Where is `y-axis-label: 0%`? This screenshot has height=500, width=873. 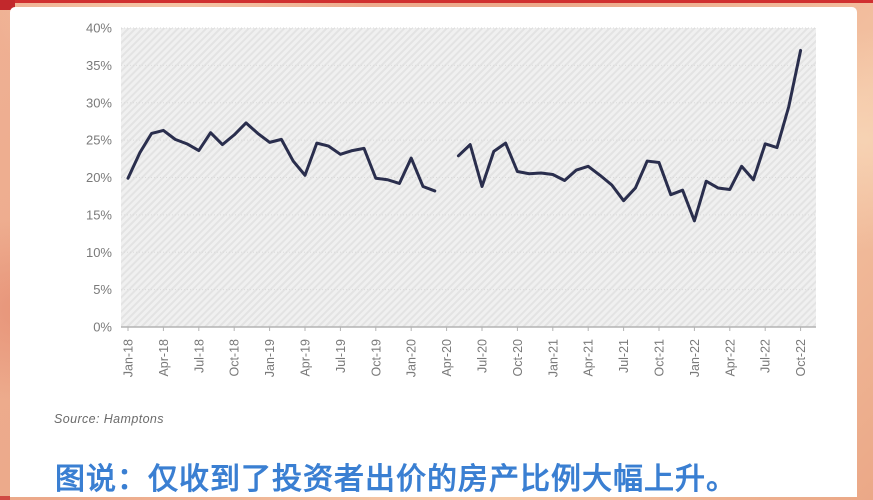 y-axis-label: 0% is located at coordinates (102, 327).